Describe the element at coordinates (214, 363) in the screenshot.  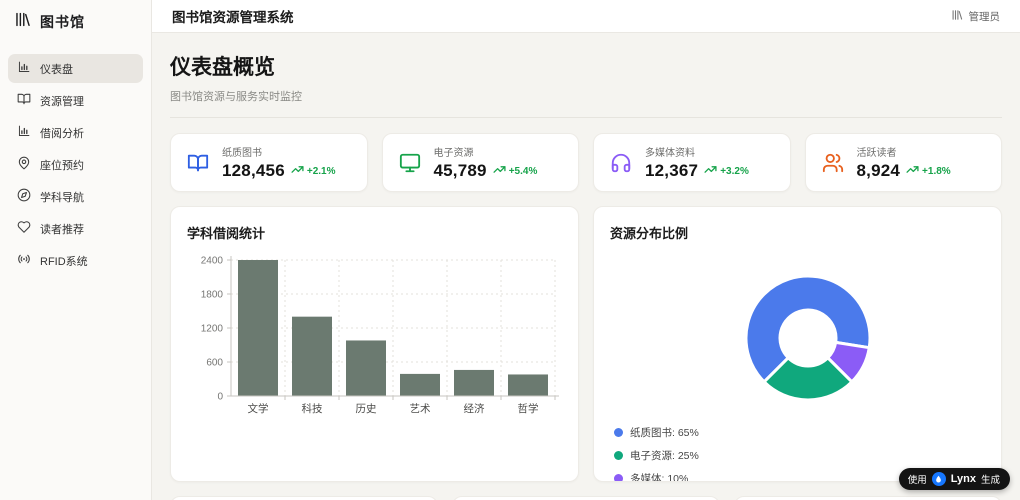
I see `svg-text: 600` at that location.